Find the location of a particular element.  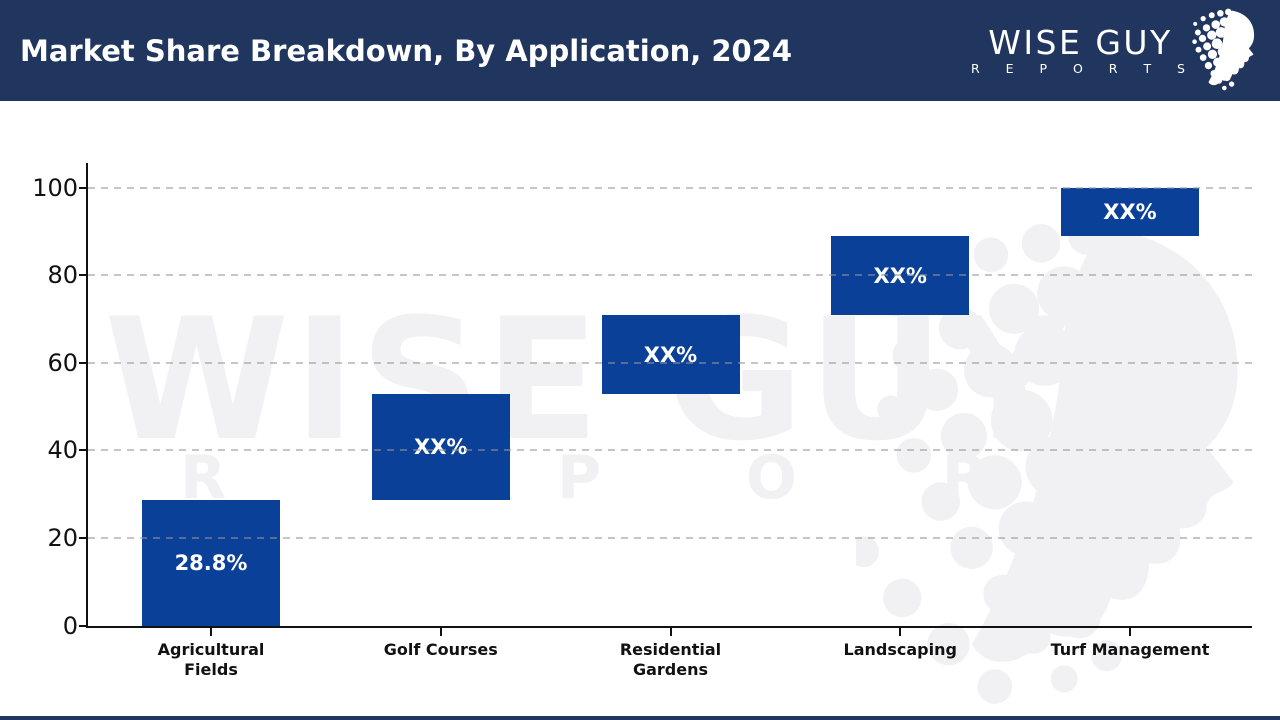

bar-value-label: 28.8% is located at coordinates (211, 562).